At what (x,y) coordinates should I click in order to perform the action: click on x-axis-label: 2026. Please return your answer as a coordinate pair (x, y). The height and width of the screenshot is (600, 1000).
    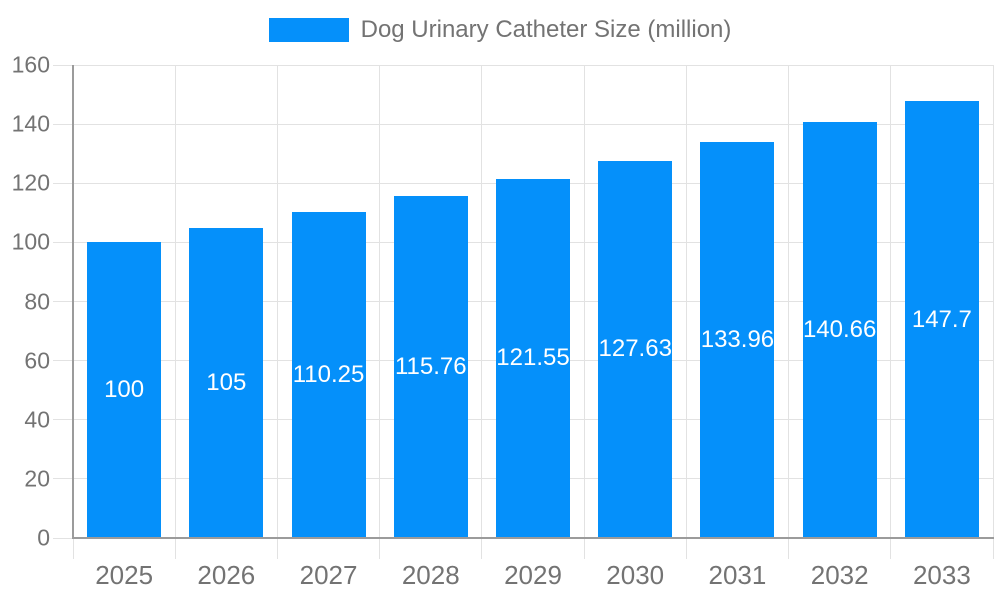
    Looking at the image, I should click on (226, 575).